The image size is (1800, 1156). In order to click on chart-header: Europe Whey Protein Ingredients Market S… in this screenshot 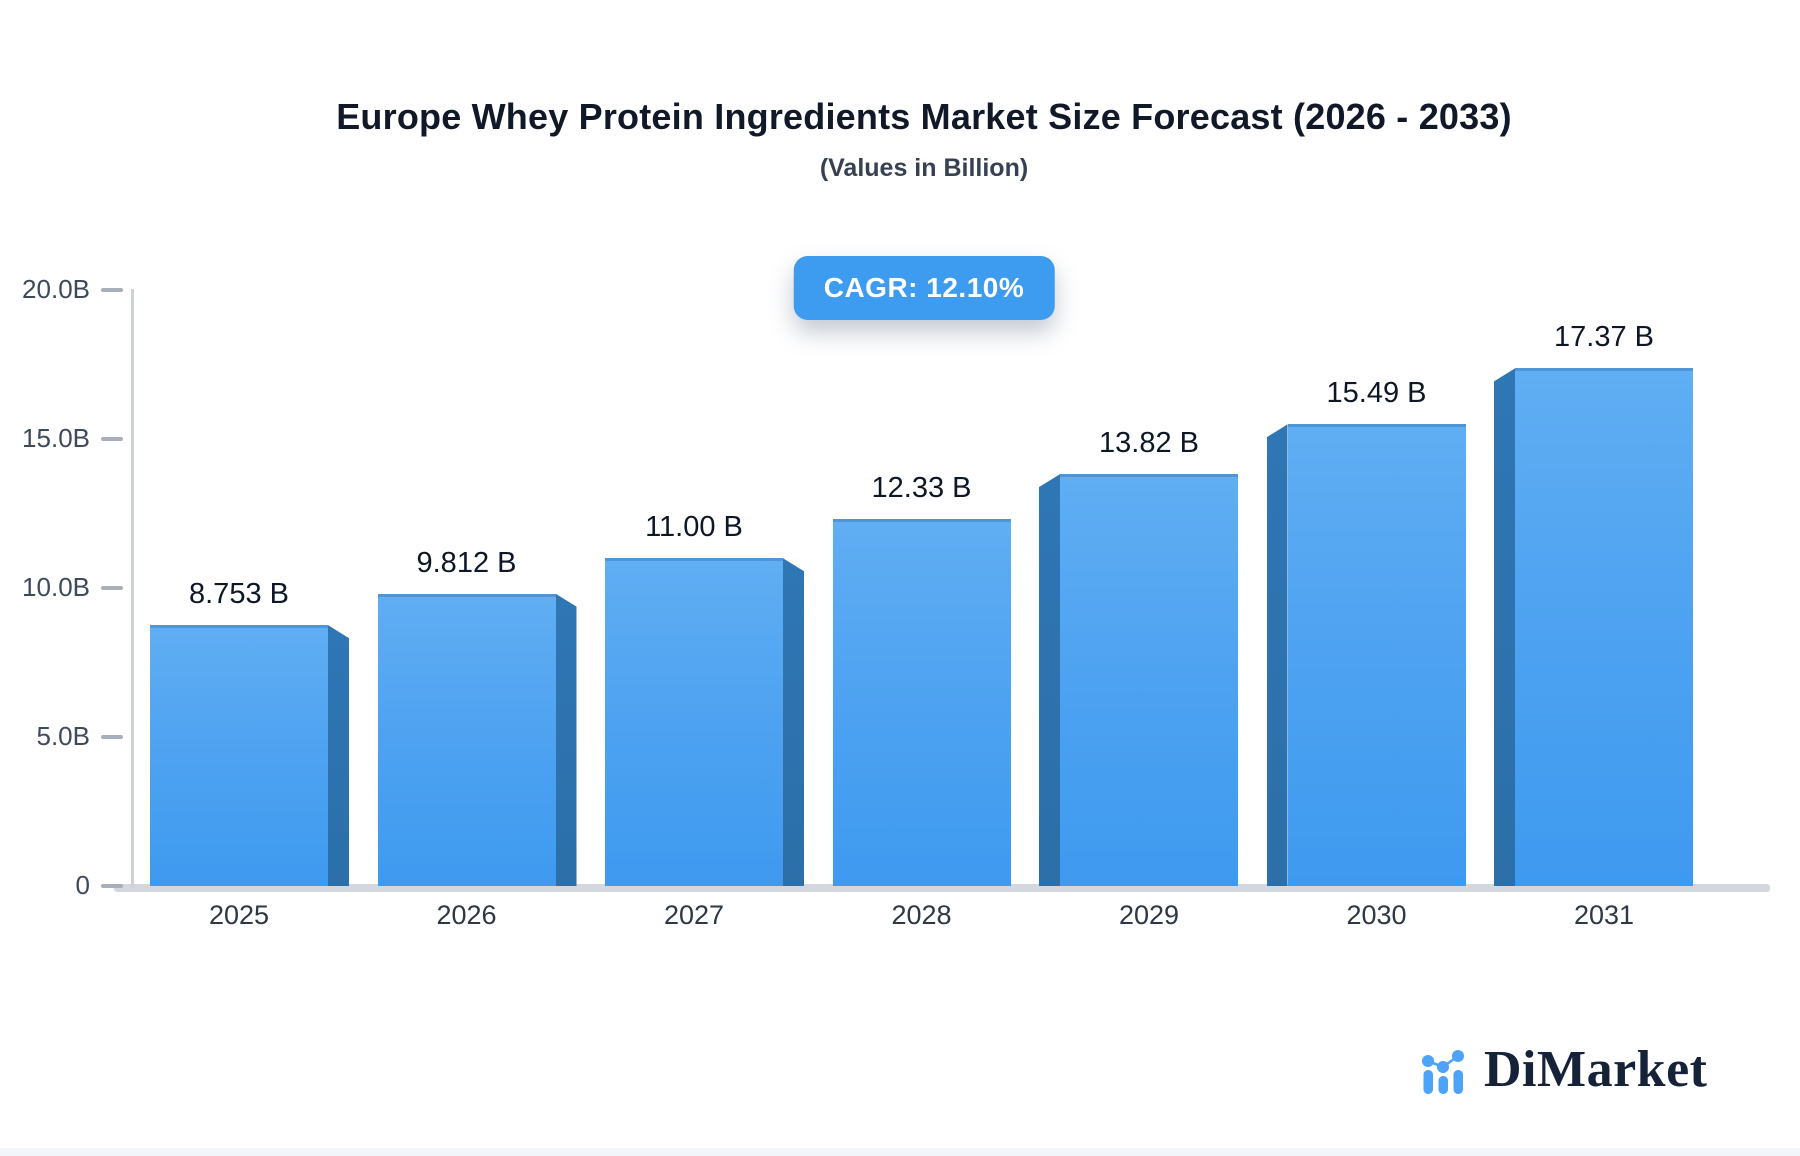, I will do `click(924, 139)`.